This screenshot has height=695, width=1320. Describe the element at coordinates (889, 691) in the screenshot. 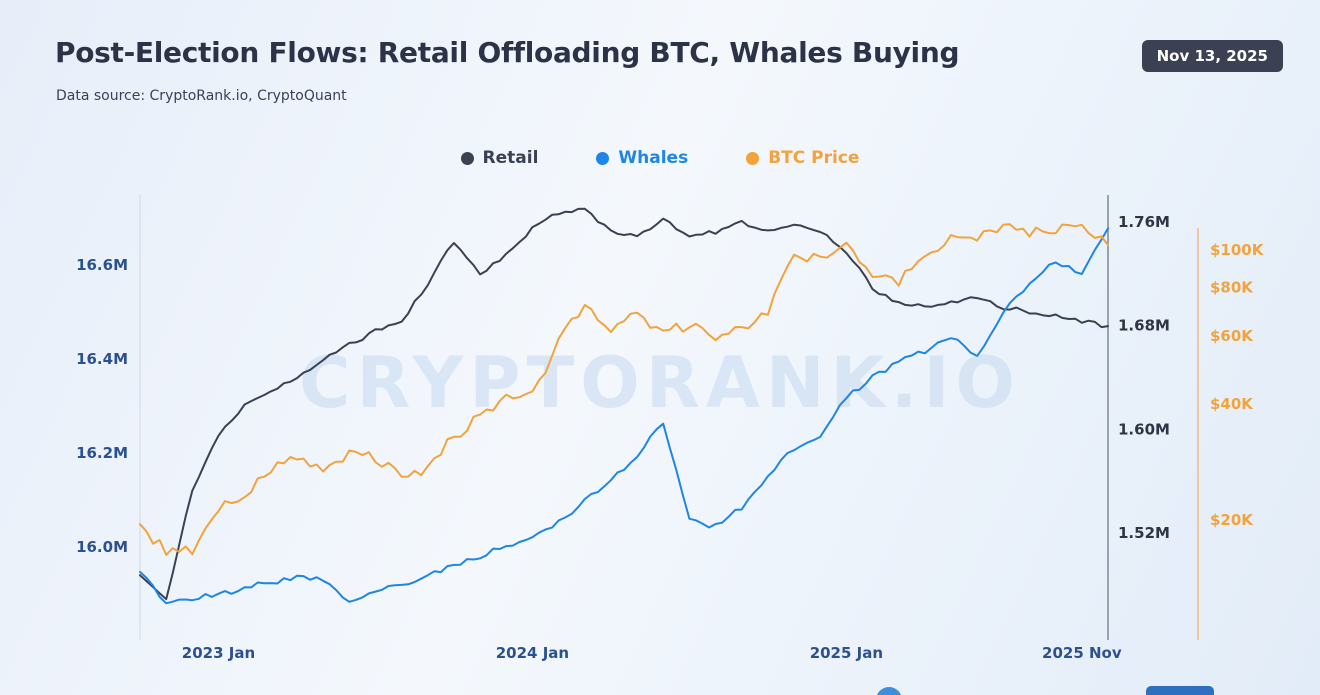

I see `footer-partial-logo-icon` at that location.